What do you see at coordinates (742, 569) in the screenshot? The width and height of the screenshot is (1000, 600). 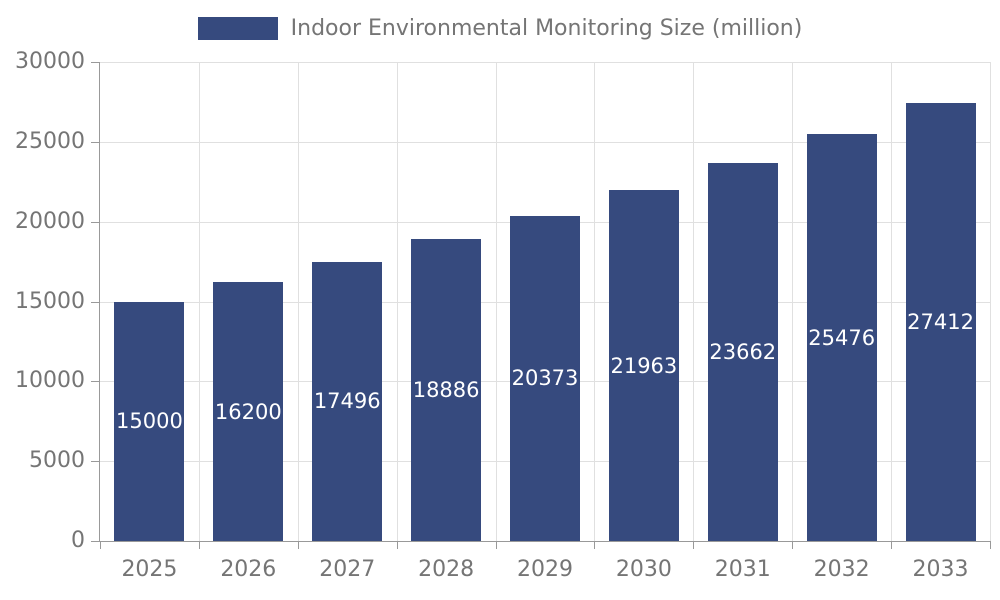 I see `x-tick-label: 2031` at bounding box center [742, 569].